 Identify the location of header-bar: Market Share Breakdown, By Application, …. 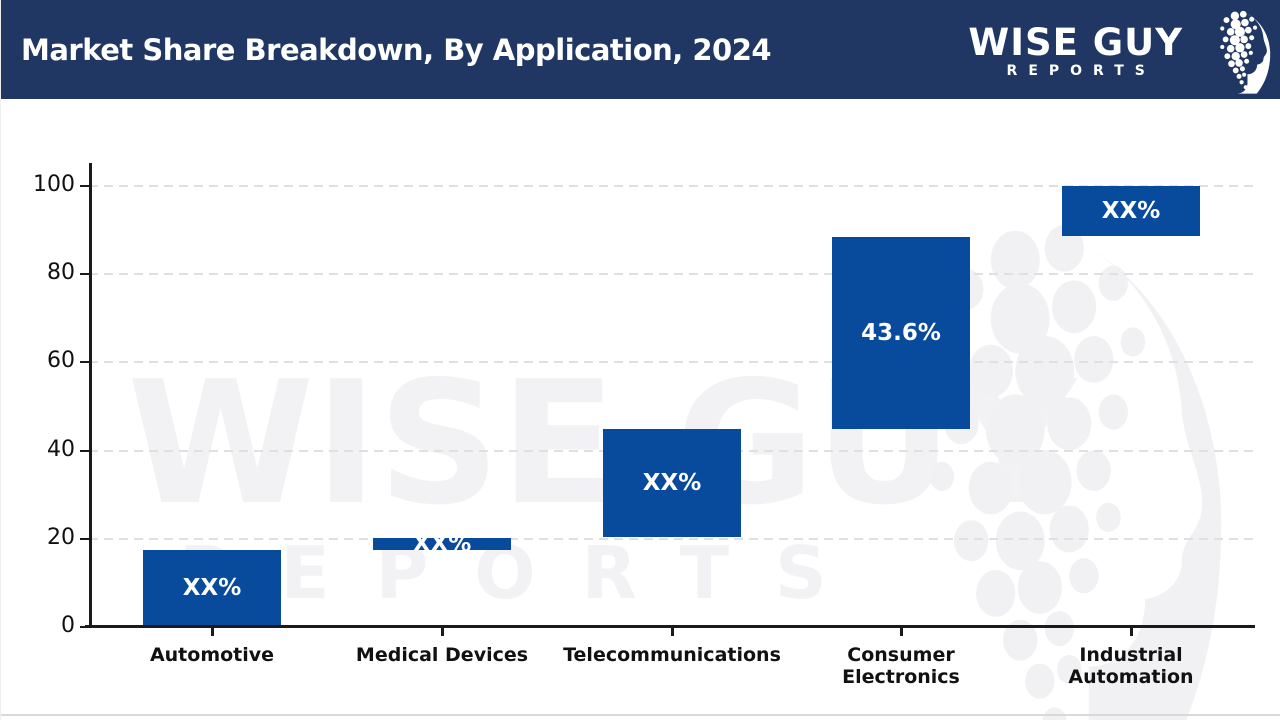
(640, 49).